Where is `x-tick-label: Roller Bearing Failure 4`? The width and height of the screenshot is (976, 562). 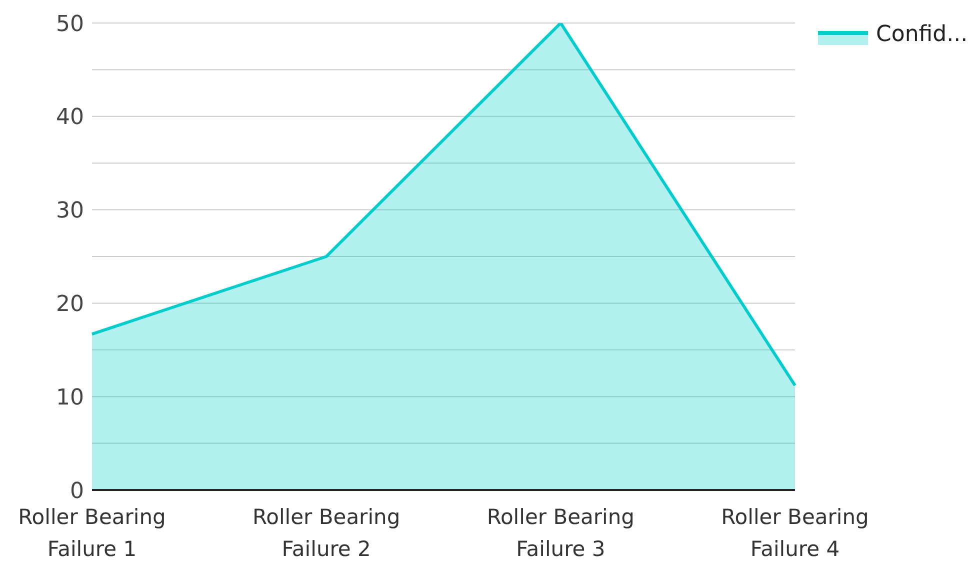
x-tick-label: Roller Bearing Failure 4 is located at coordinates (795, 533).